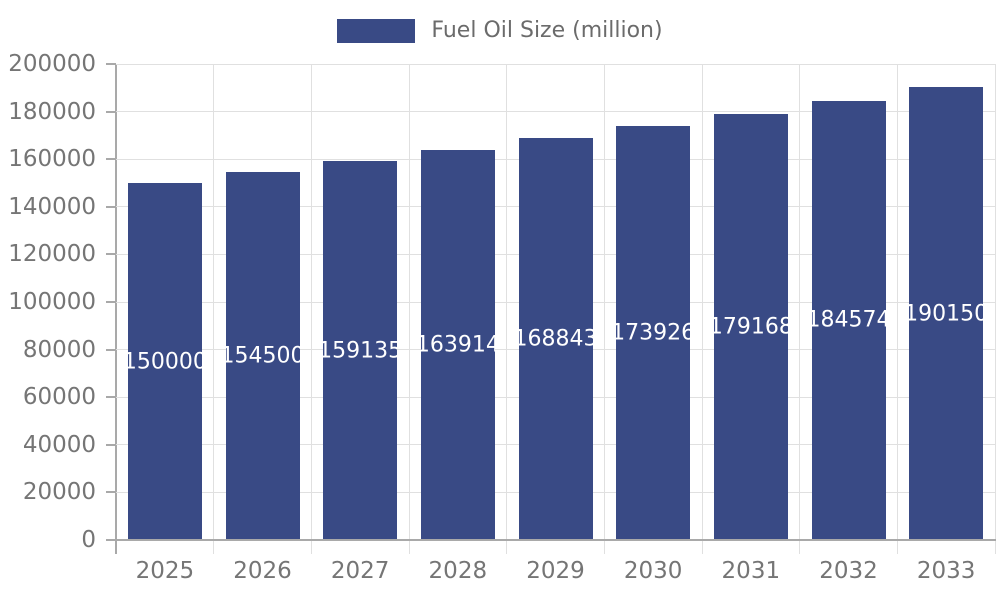  Describe the element at coordinates (458, 571) in the screenshot. I see `x-tick-label-2028: 2028` at that location.